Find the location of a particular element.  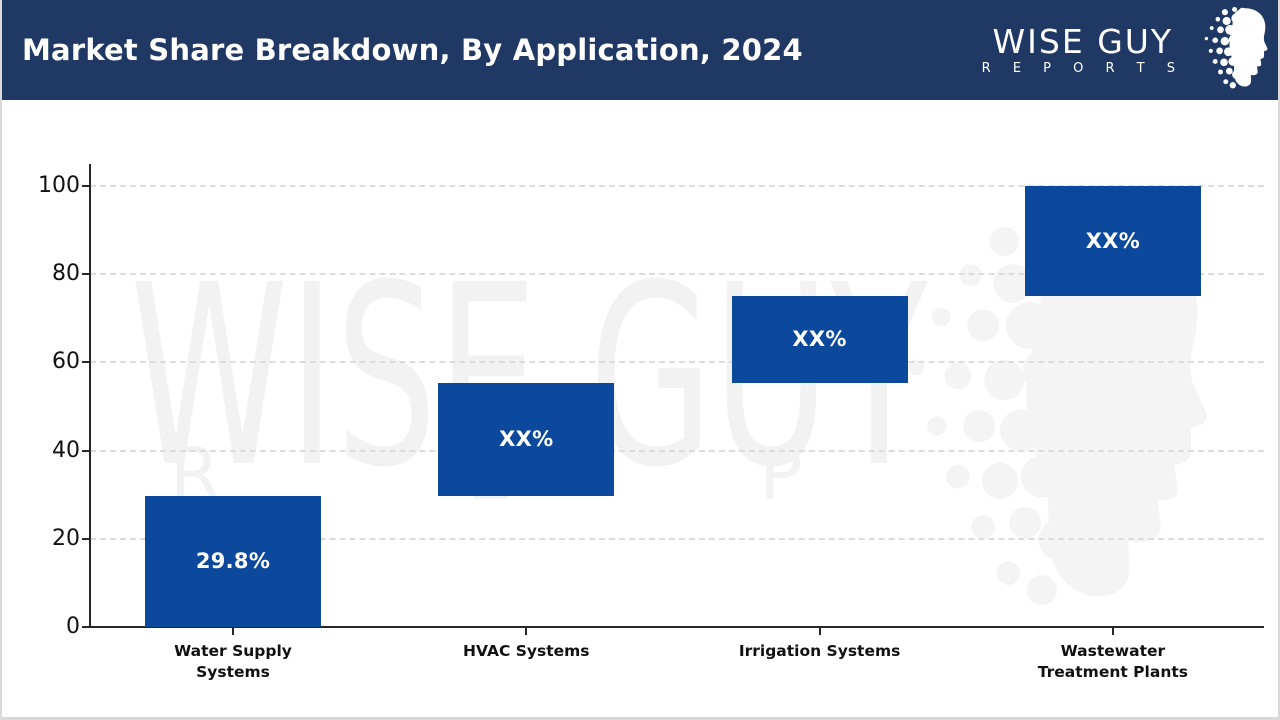

y-tick-label: 60 is located at coordinates (66, 362).